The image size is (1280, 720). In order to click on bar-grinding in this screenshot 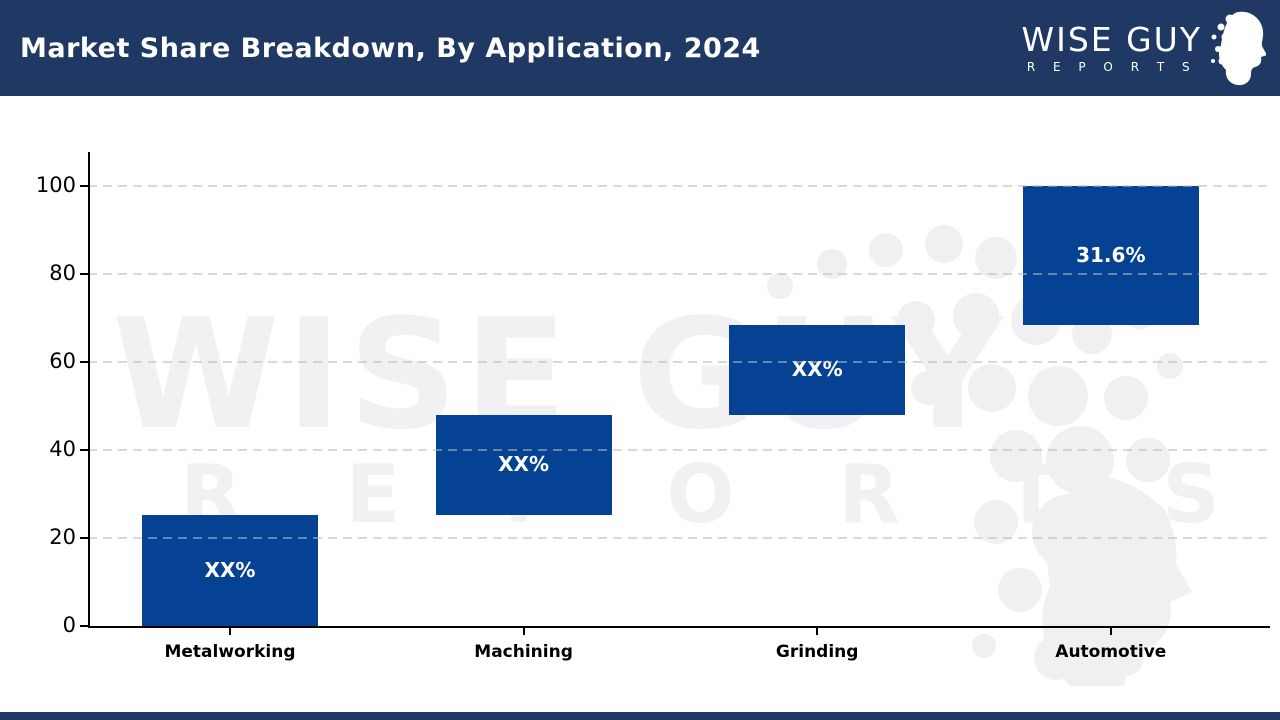, I will do `click(817, 370)`.